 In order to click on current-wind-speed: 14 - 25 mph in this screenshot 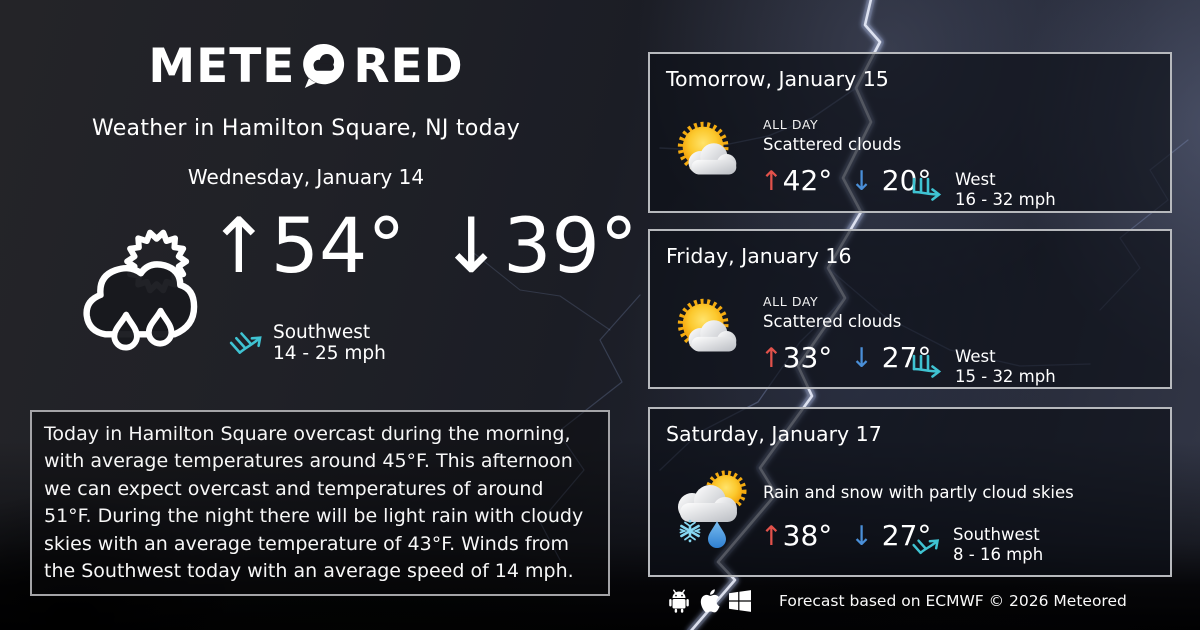, I will do `click(329, 353)`.